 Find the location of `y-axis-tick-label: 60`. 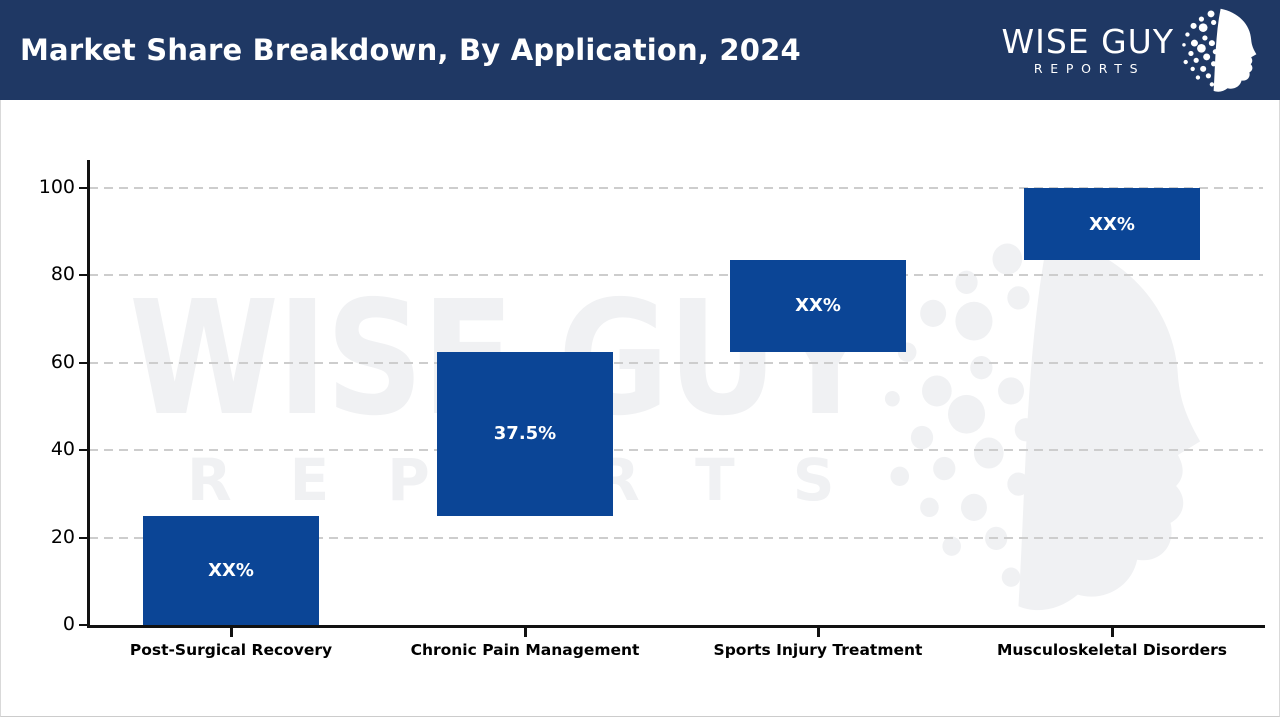

y-axis-tick-label: 60 is located at coordinates (62, 361).